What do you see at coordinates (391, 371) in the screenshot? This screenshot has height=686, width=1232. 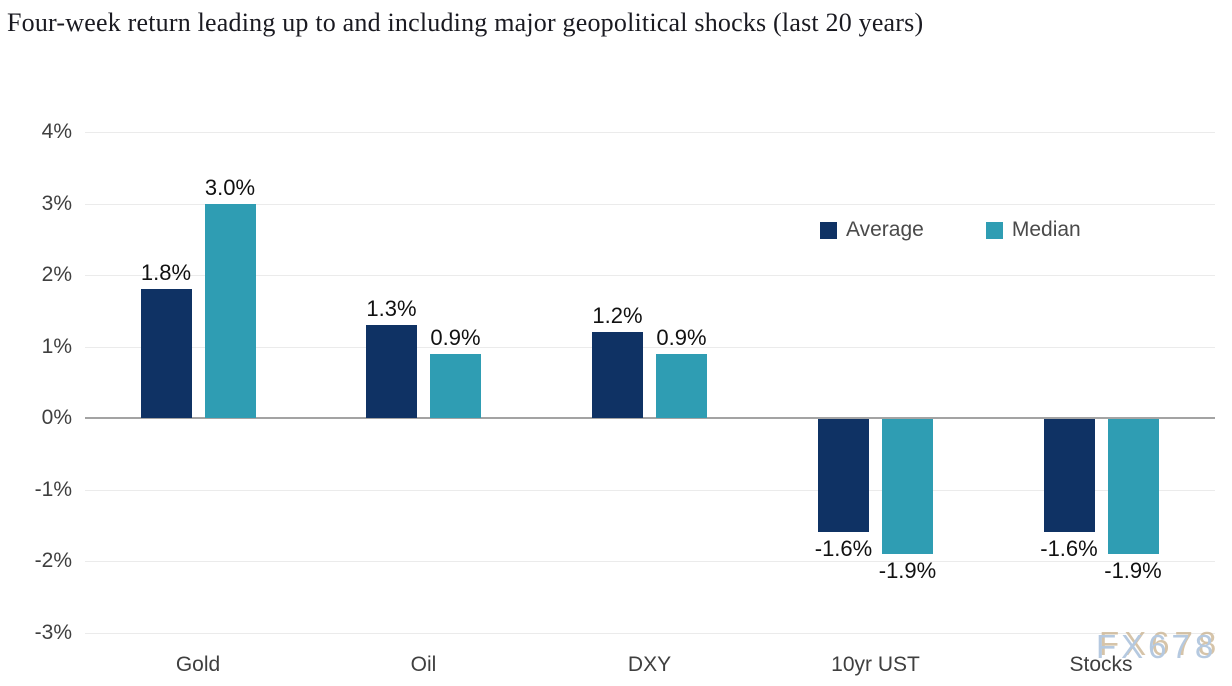 I see `bar-average-oil` at bounding box center [391, 371].